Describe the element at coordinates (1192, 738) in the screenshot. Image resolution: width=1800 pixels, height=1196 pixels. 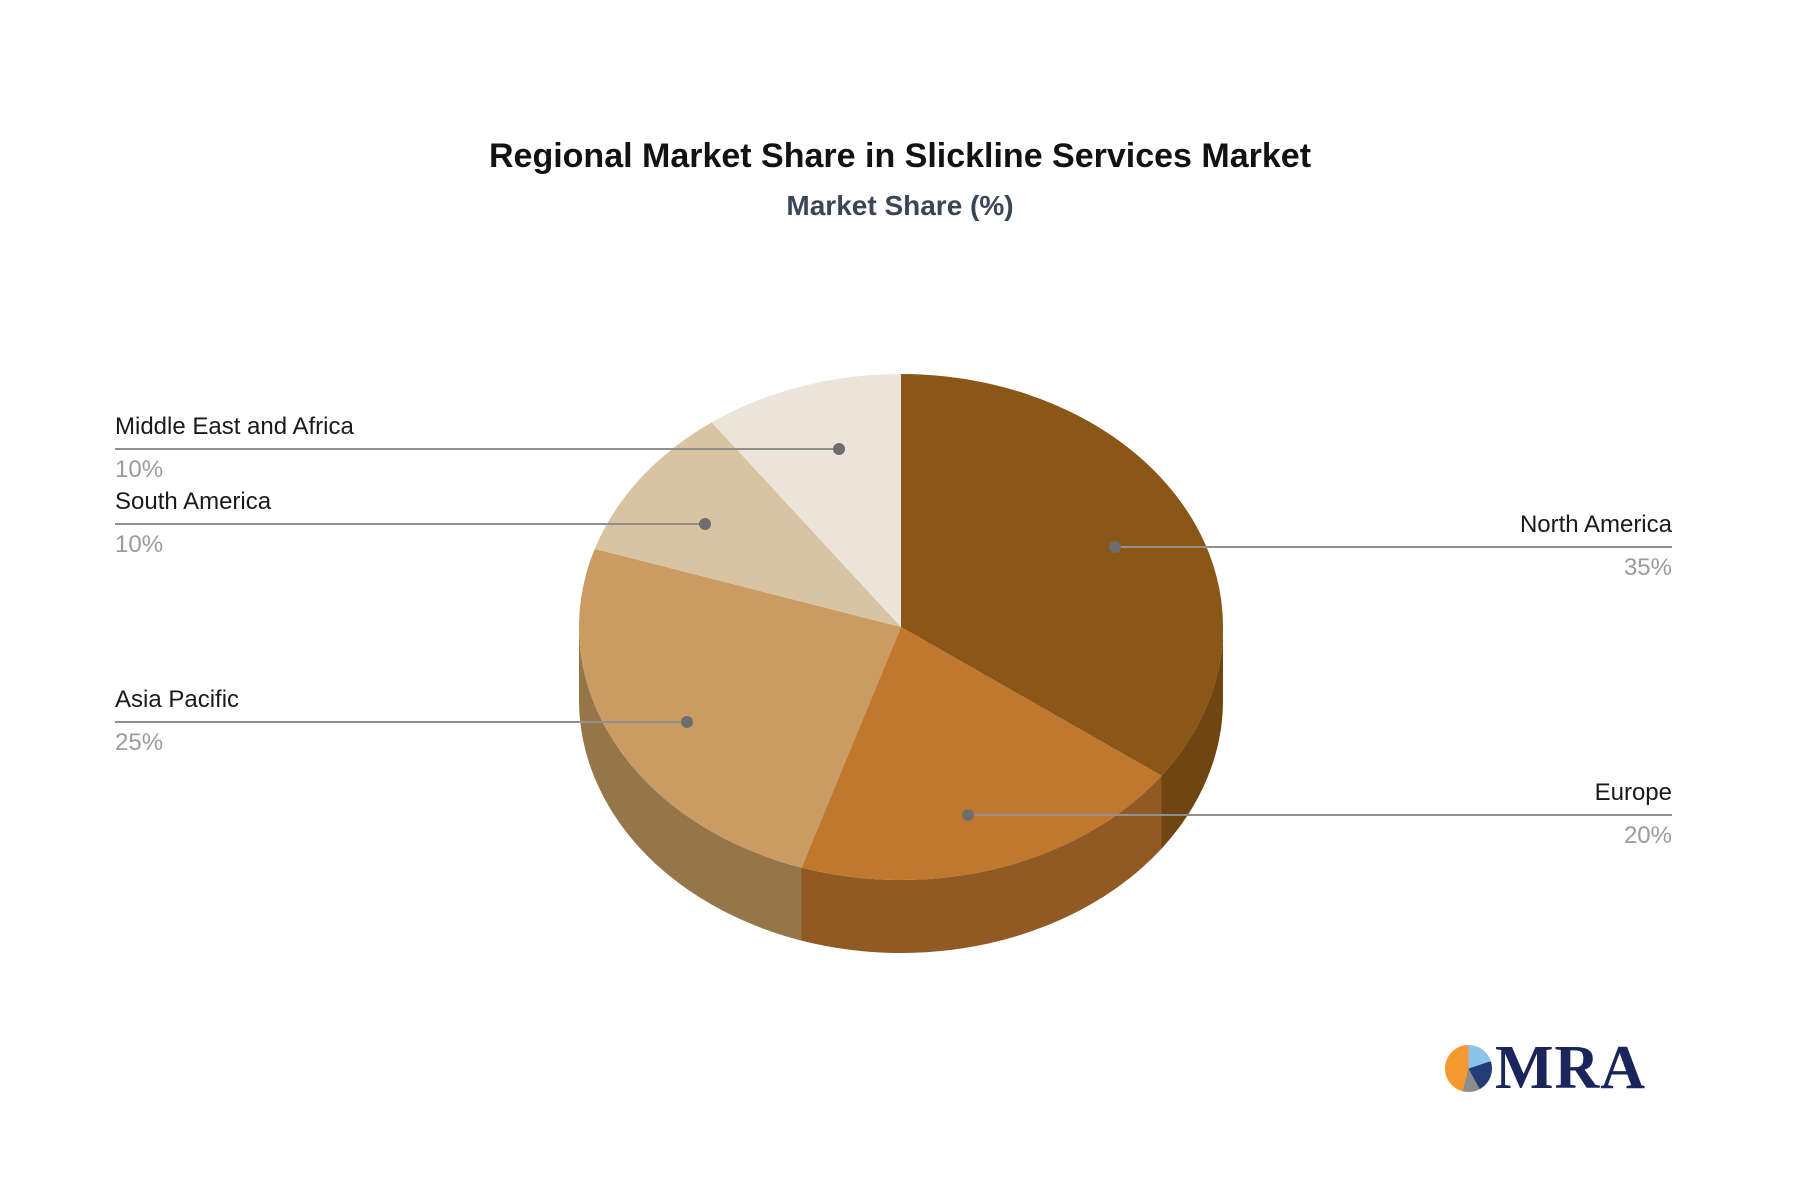
I see `pie-slice-side-north-america` at that location.